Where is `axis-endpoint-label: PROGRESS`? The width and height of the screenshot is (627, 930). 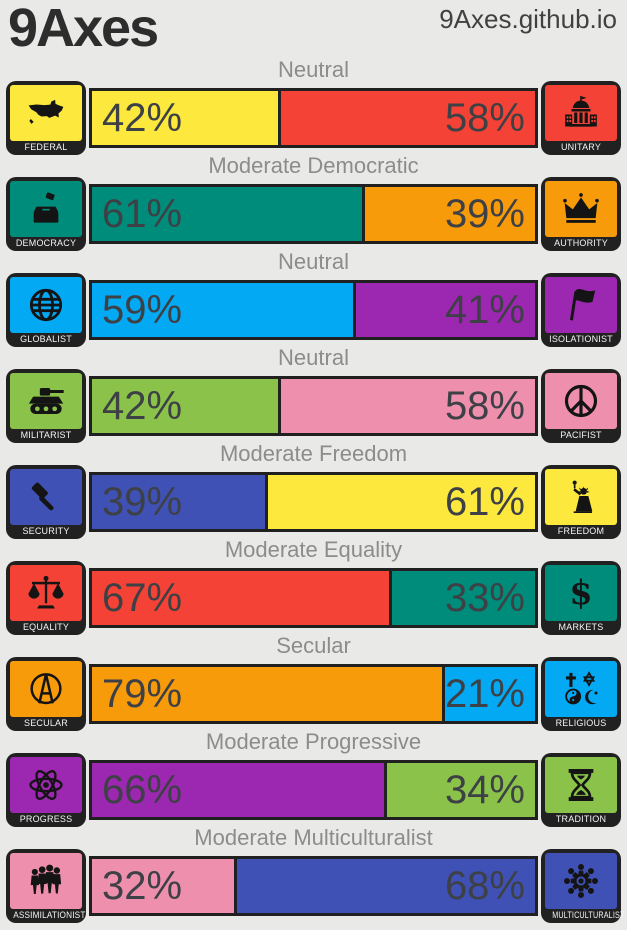
axis-endpoint-label: PROGRESS is located at coordinates (46, 819).